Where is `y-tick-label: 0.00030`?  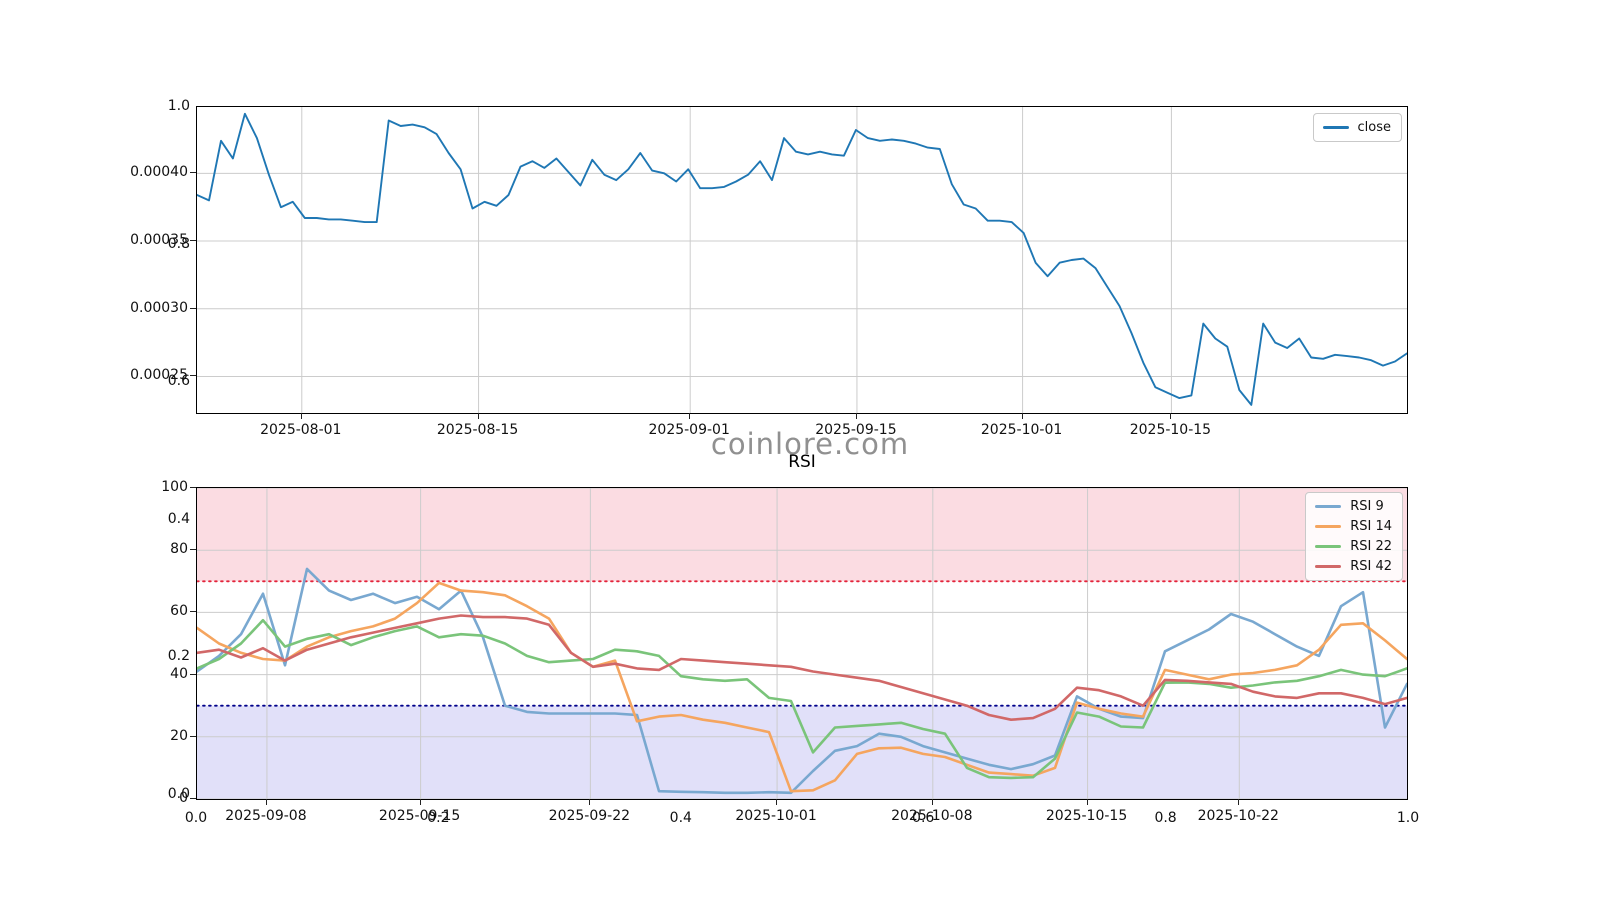 y-tick-label: 0.00030 is located at coordinates (159, 307).